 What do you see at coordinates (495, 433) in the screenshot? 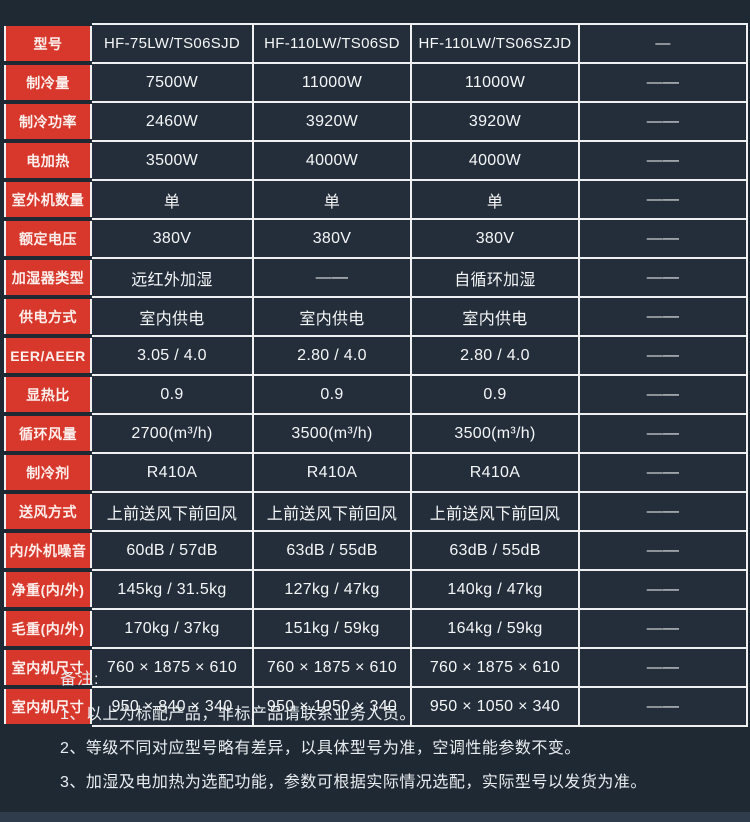
I see `cell-value: 3500(m³/h)` at bounding box center [495, 433].